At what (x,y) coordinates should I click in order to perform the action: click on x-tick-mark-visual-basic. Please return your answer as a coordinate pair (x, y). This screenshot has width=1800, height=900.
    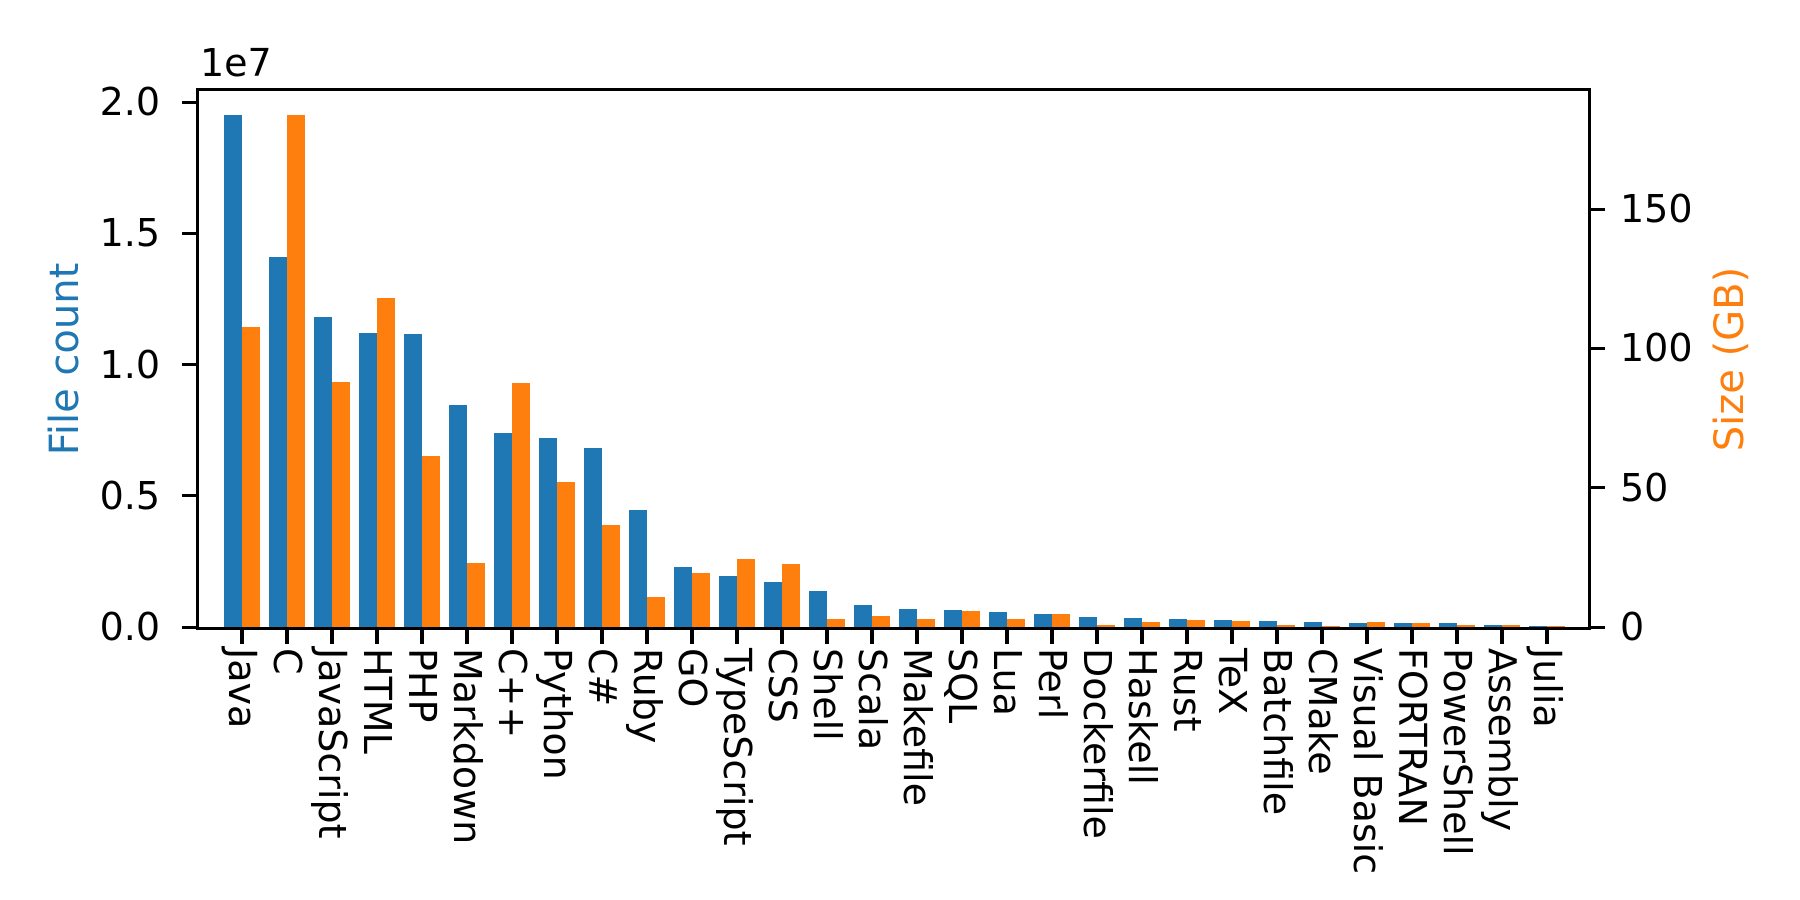
    Looking at the image, I should click on (1366, 637).